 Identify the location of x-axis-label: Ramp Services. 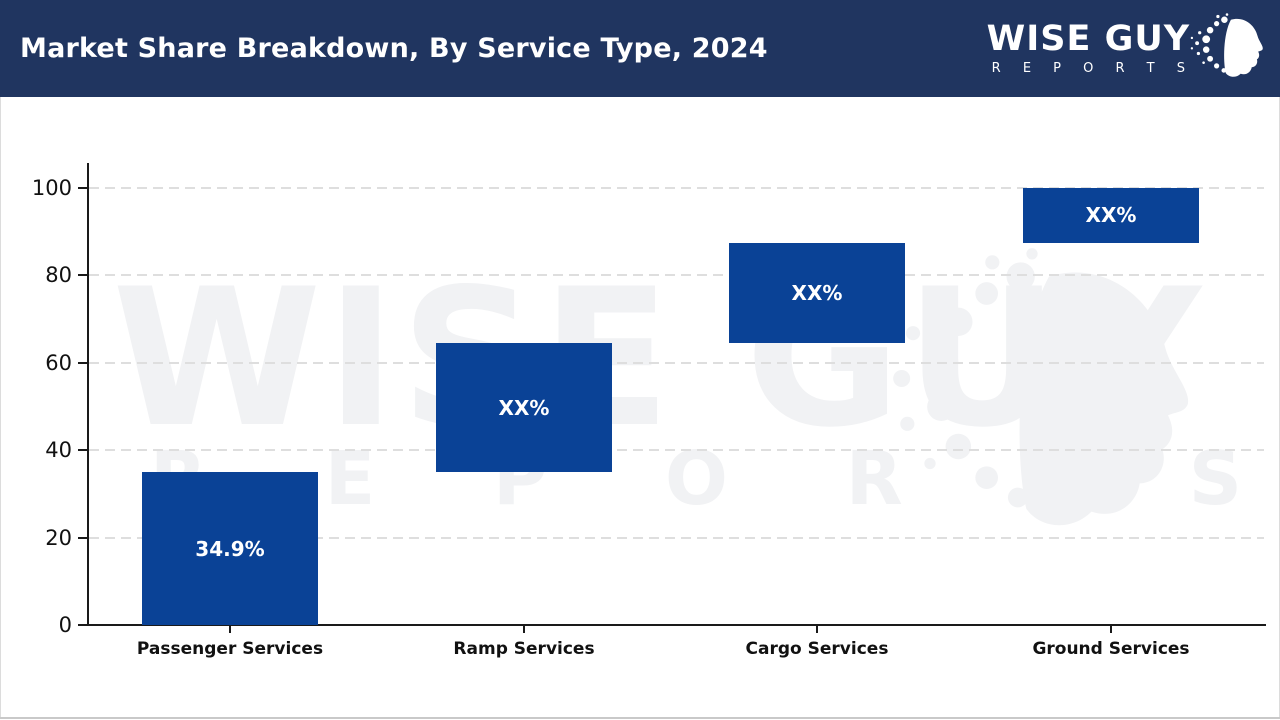
(524, 649).